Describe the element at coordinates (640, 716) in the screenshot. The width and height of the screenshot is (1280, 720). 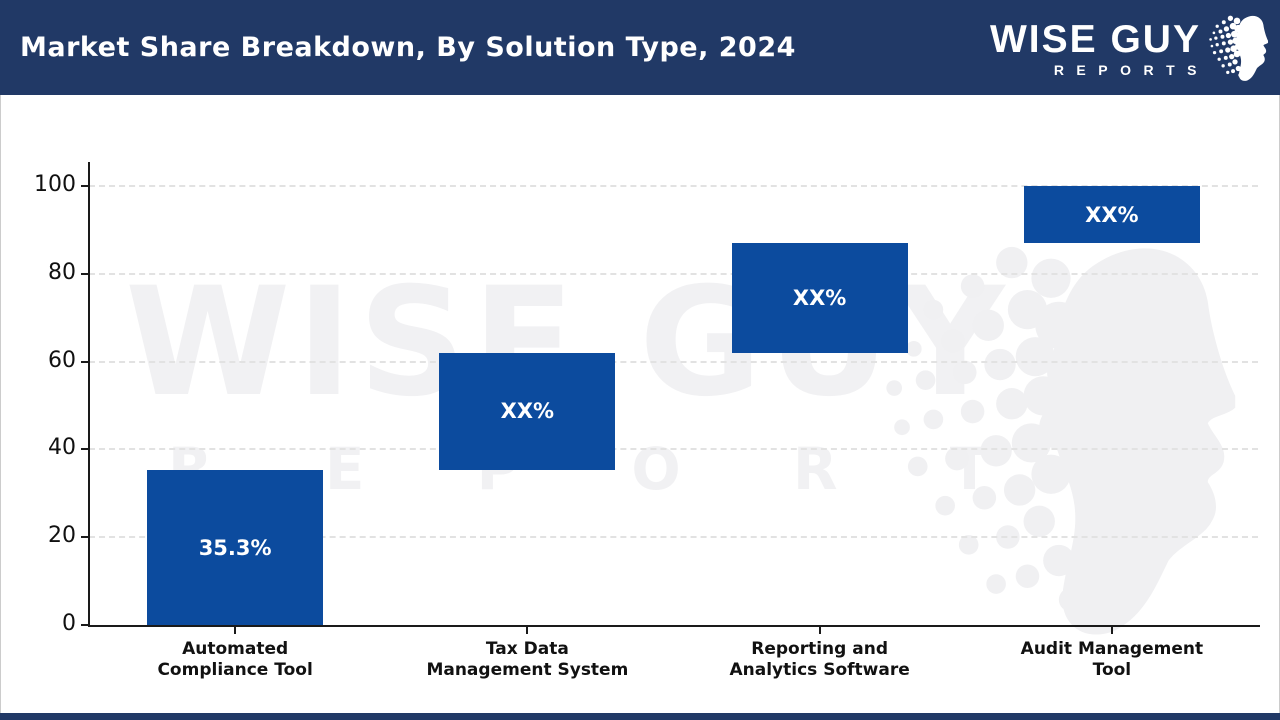
I see `footer-bar` at that location.